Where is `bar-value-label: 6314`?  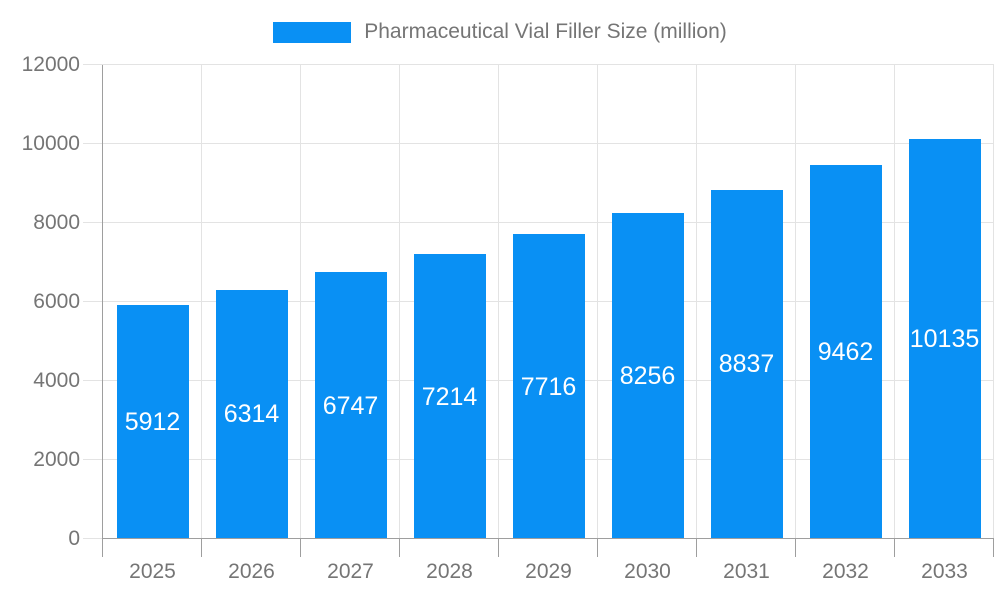 bar-value-label: 6314 is located at coordinates (251, 414).